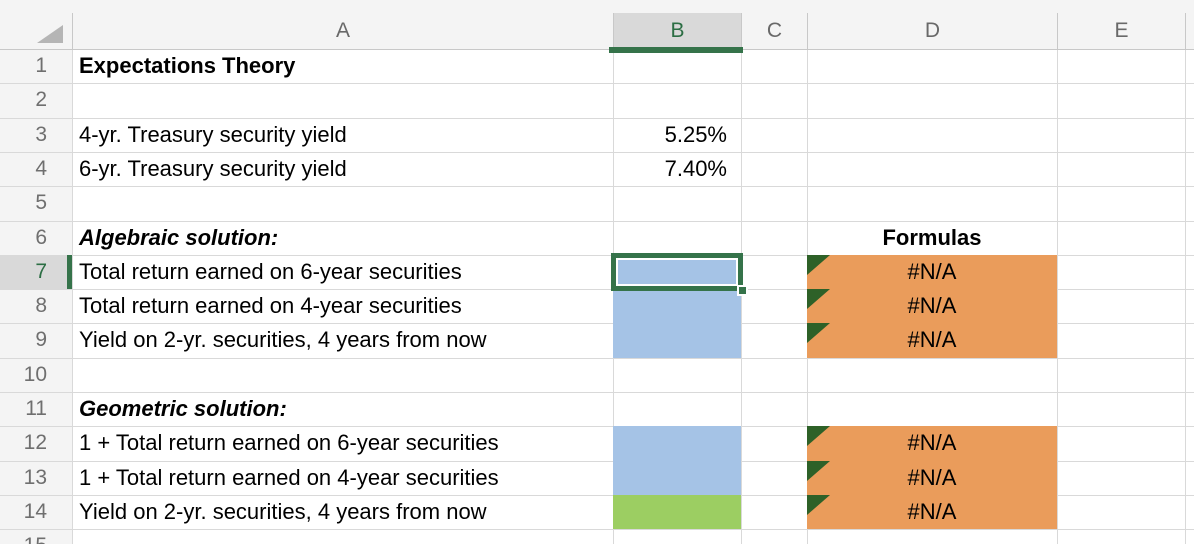 The image size is (1194, 544). What do you see at coordinates (41, 168) in the screenshot?
I see `row-header-4: 4` at bounding box center [41, 168].